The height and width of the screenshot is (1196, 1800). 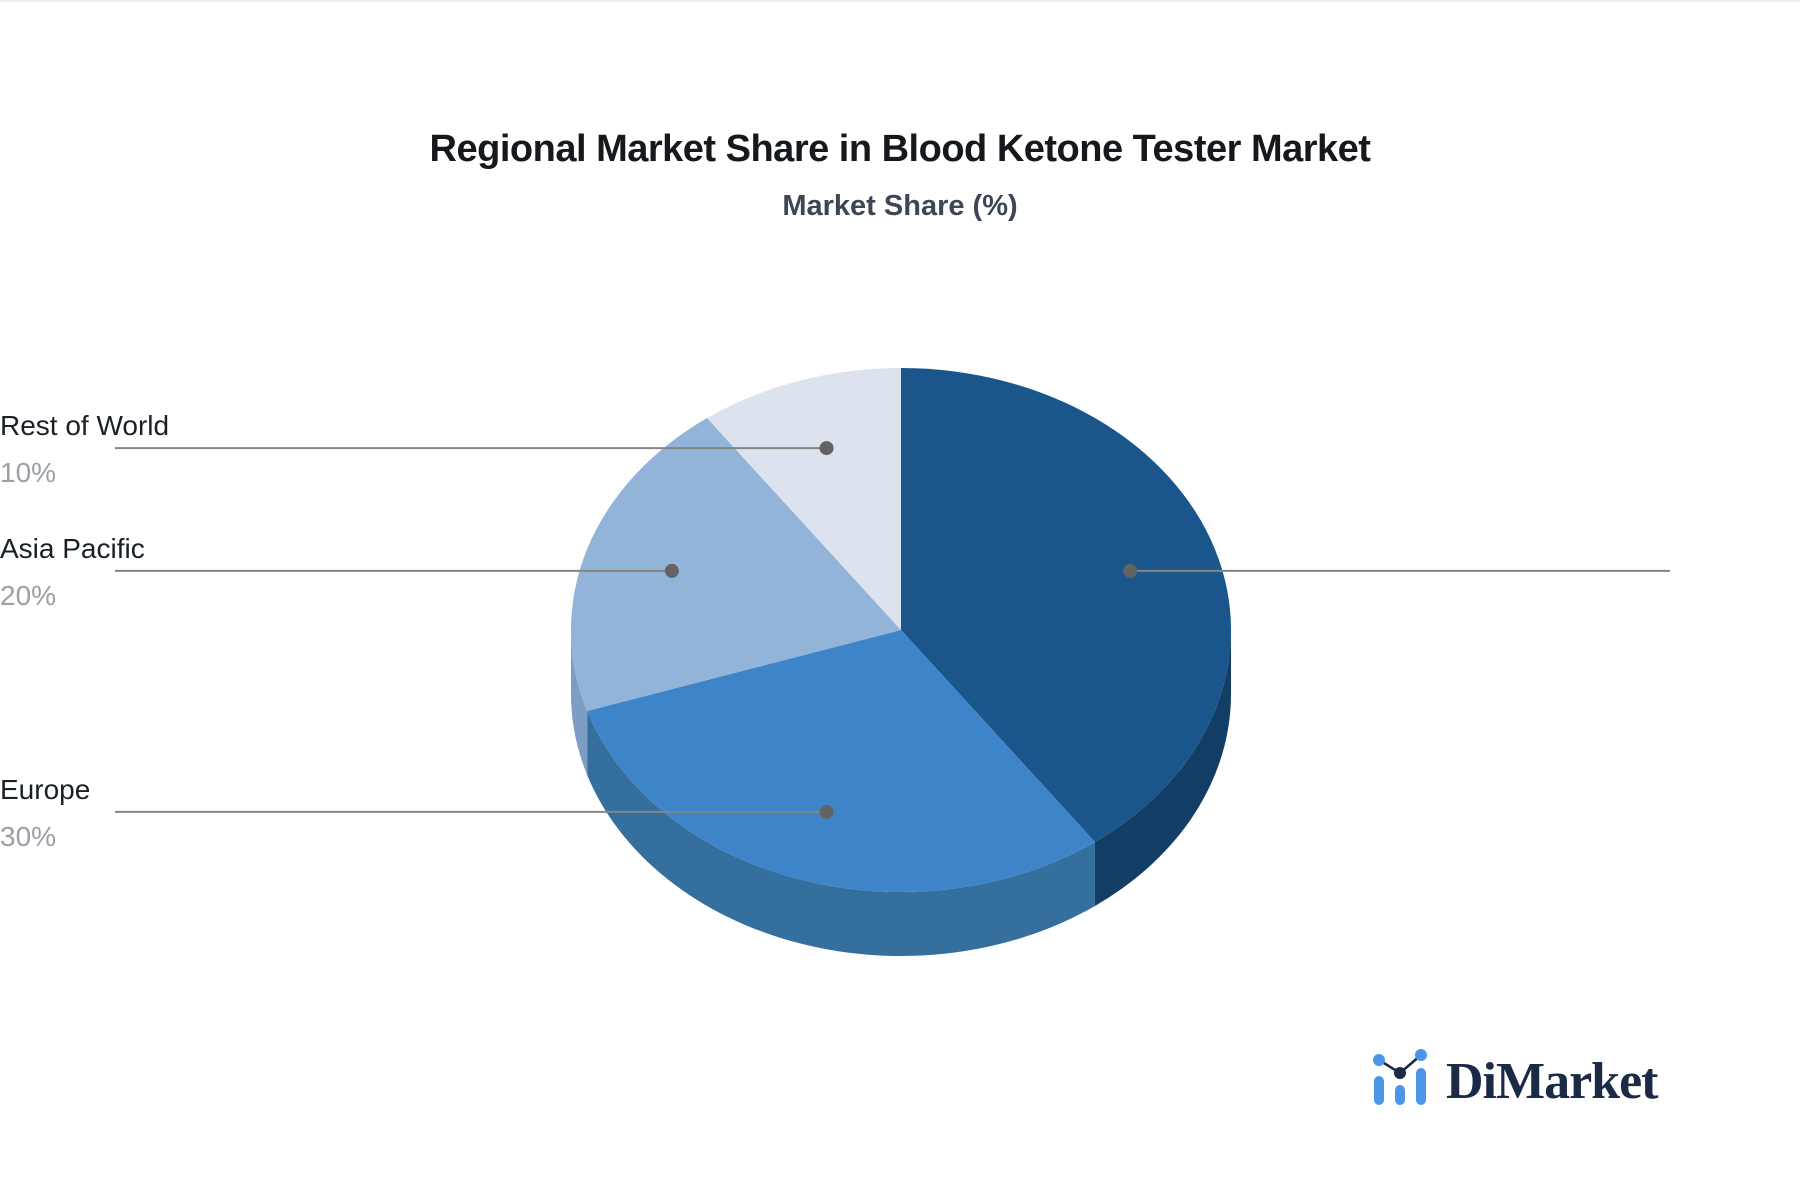 What do you see at coordinates (1400, 1077) in the screenshot?
I see `bar-chart-logo-icon` at bounding box center [1400, 1077].